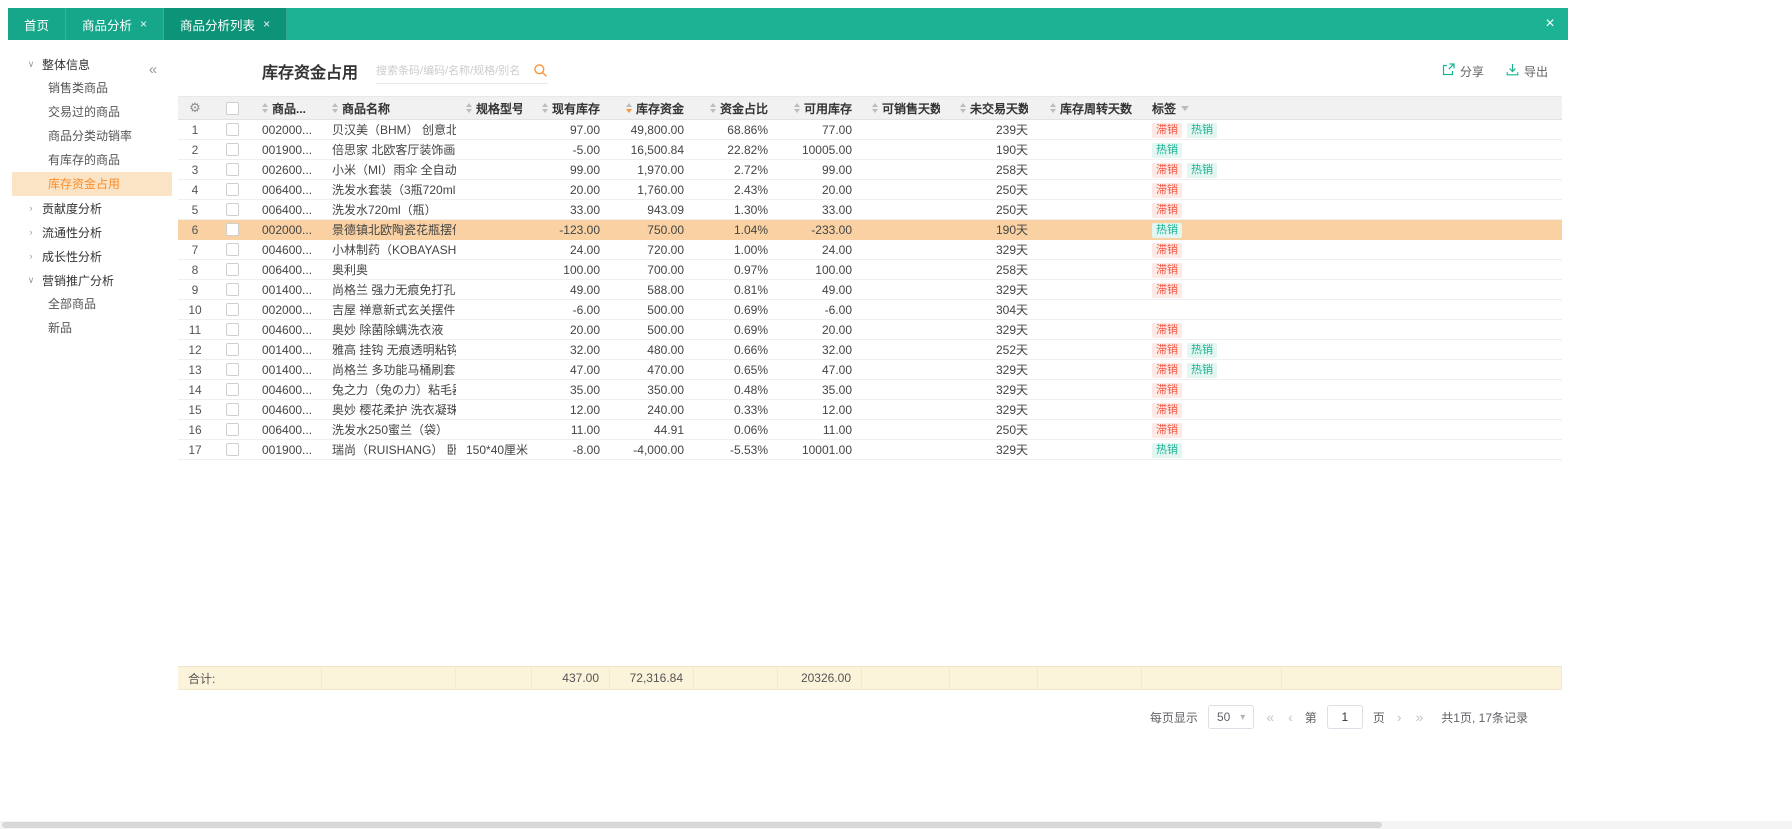 This screenshot has width=1792, height=829. Describe the element at coordinates (31, 232) in the screenshot. I see `chevron-right-icon: ›` at that location.